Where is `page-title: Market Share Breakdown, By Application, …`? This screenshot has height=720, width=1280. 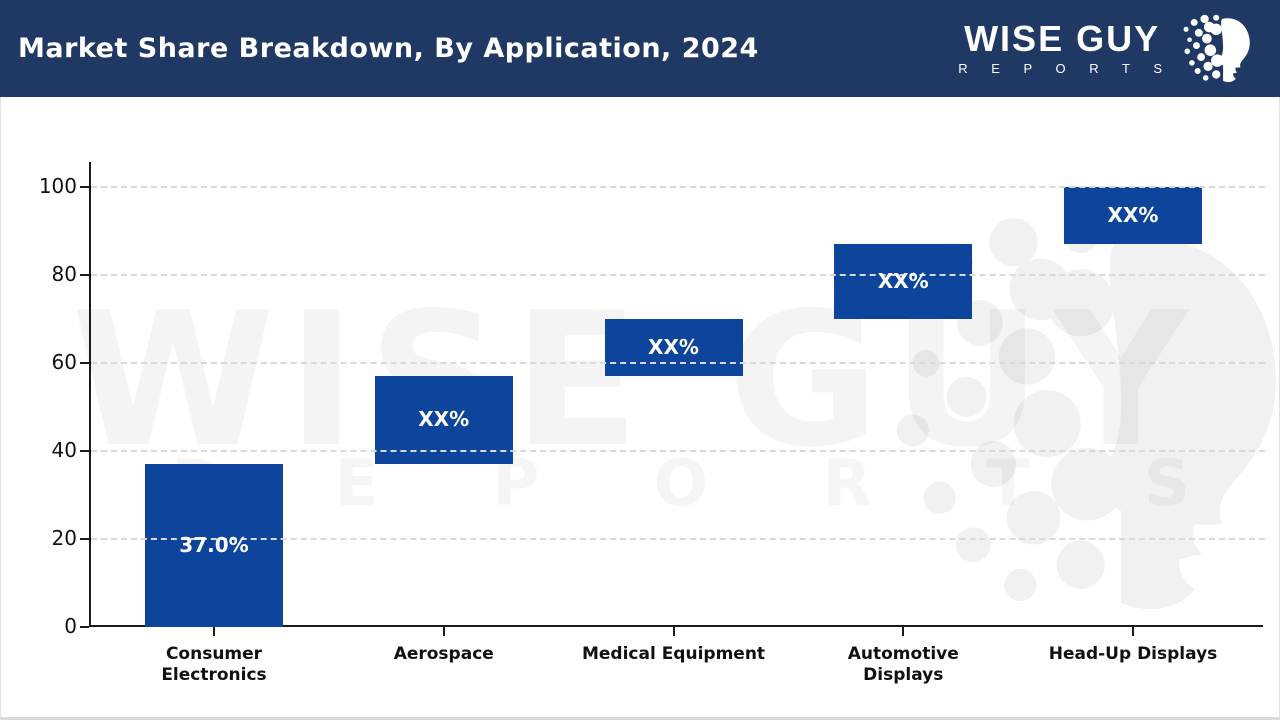 page-title: Market Share Breakdown, By Application, … is located at coordinates (388, 48).